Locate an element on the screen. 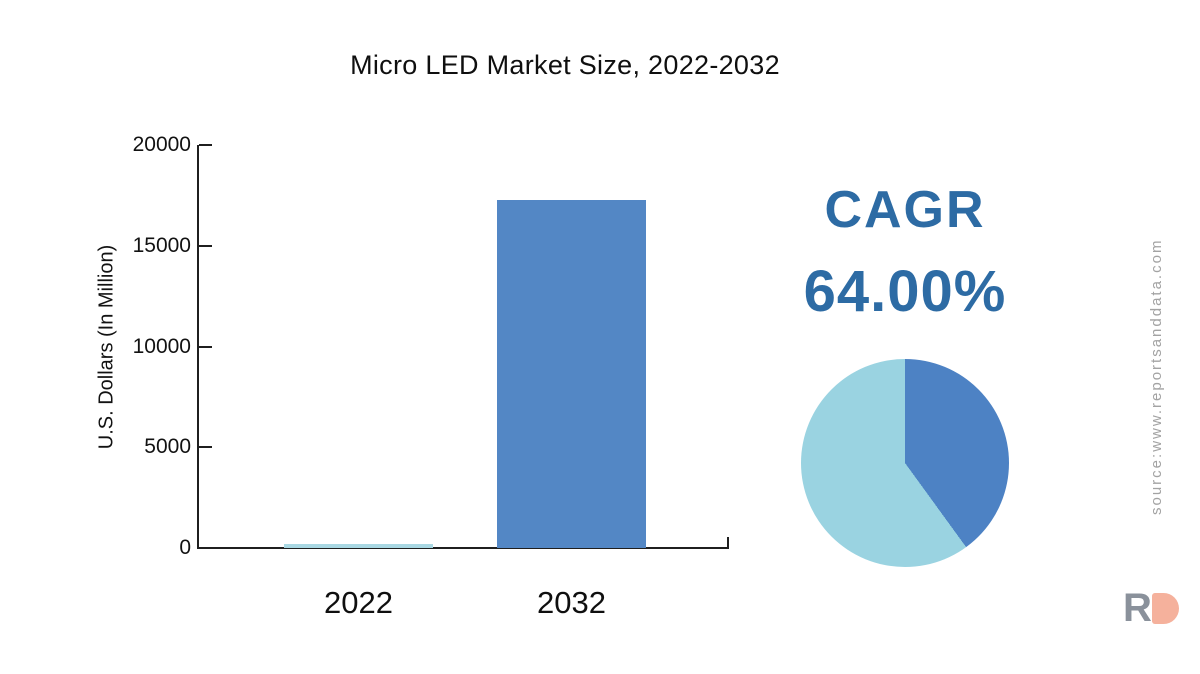 The width and height of the screenshot is (1200, 674). y-tick-label: 10000 is located at coordinates (161, 346).